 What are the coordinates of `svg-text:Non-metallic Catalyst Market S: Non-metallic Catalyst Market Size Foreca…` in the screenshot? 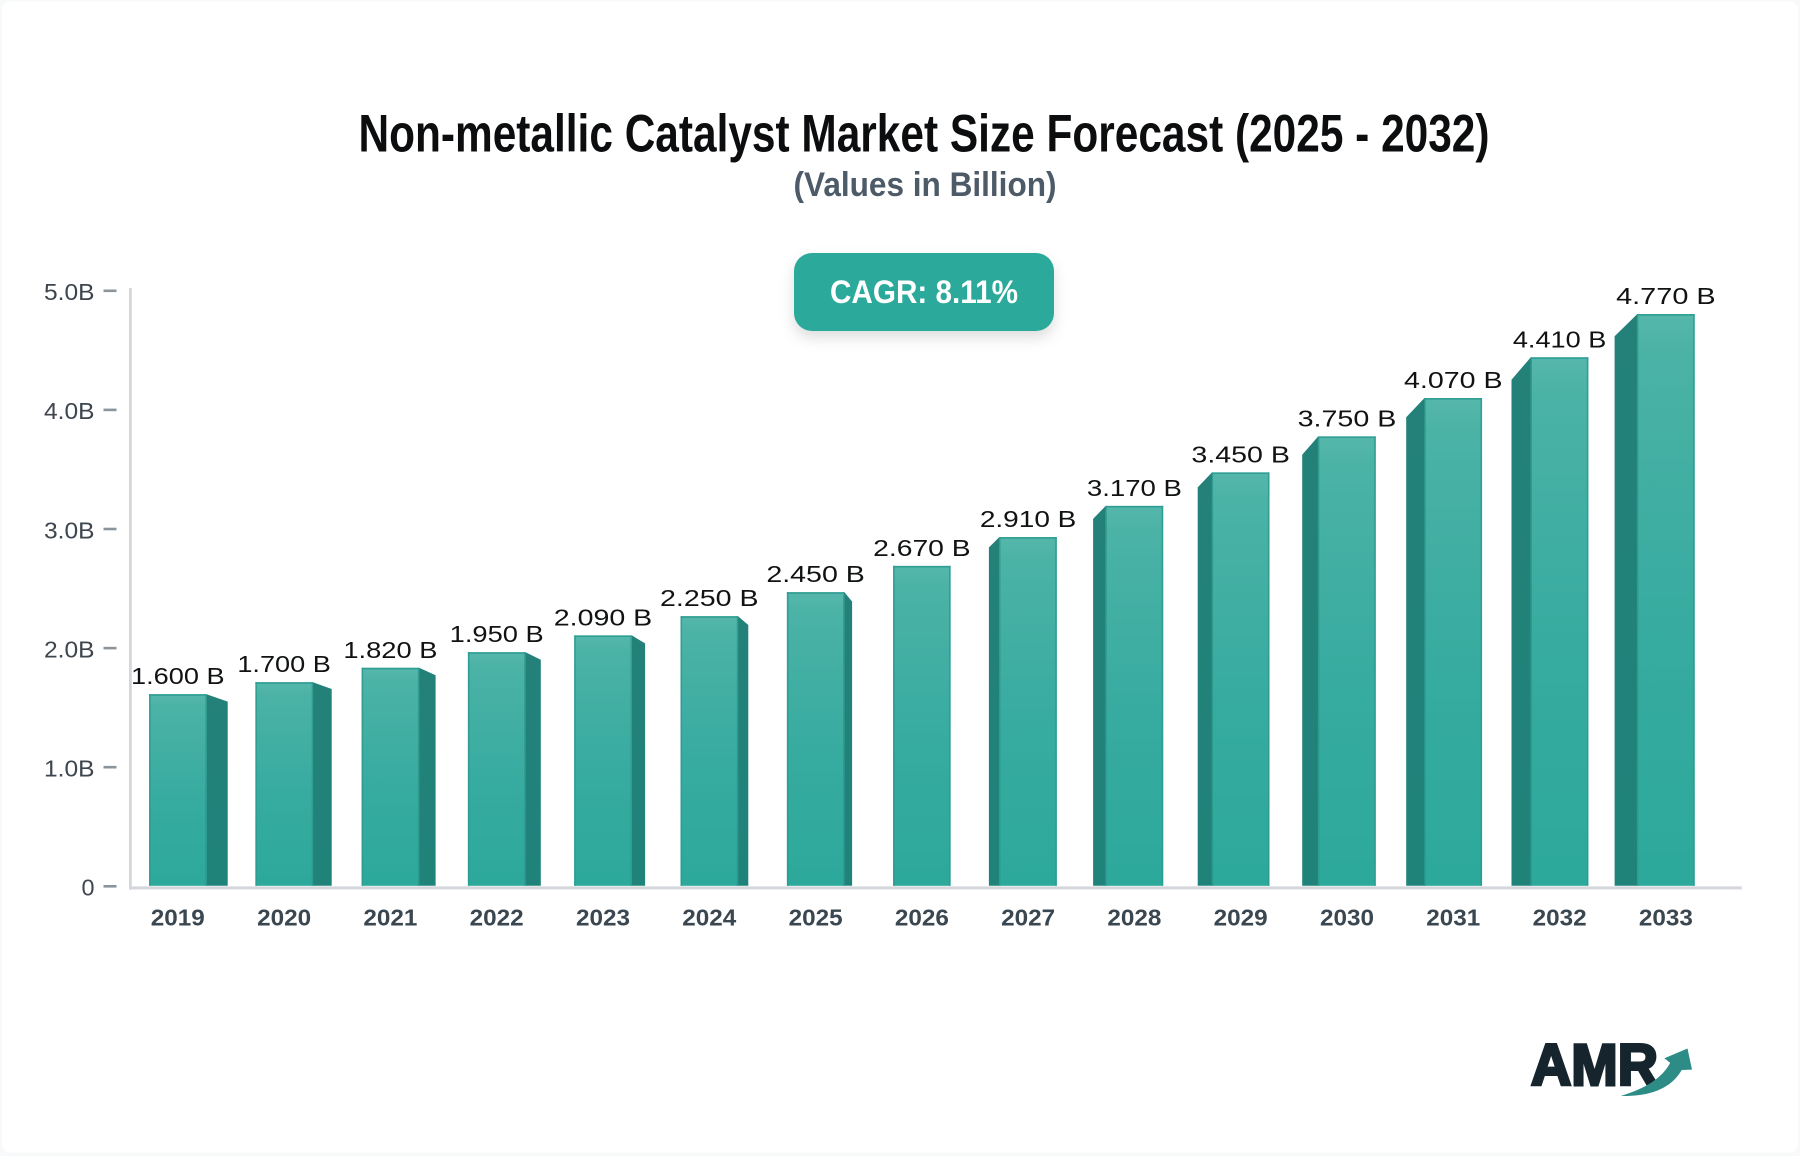 It's located at (924, 134).